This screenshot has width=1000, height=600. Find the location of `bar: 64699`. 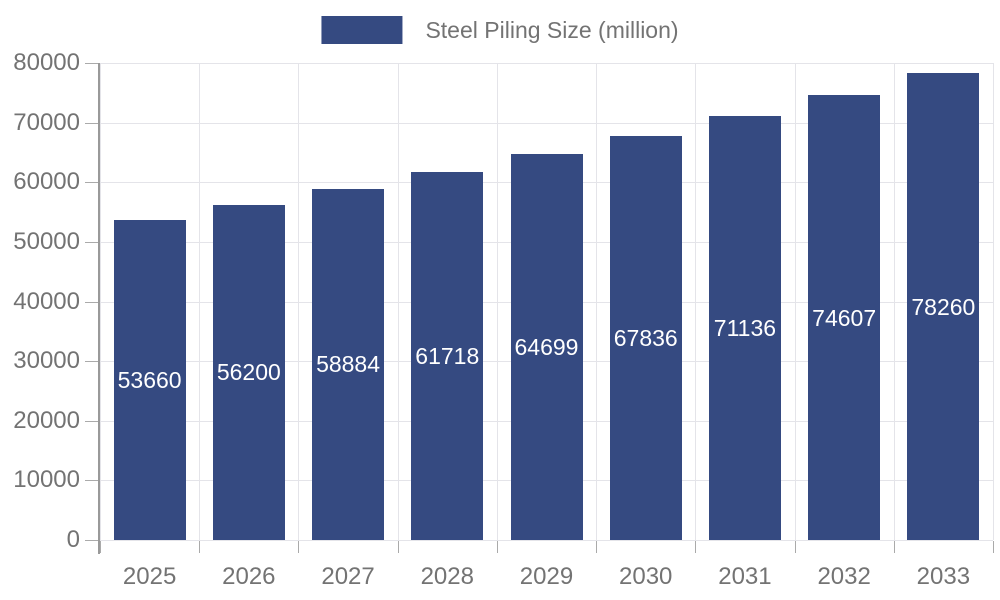

bar: 64699 is located at coordinates (546, 347).